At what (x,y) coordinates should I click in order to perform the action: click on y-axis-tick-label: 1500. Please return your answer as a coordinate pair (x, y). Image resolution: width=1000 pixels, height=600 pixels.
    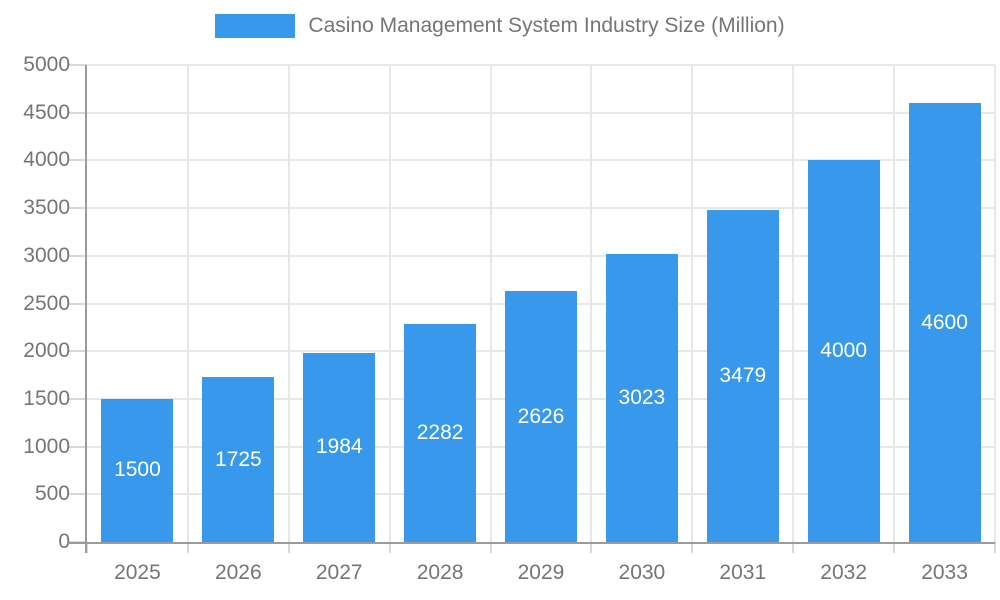
    Looking at the image, I should click on (46, 398).